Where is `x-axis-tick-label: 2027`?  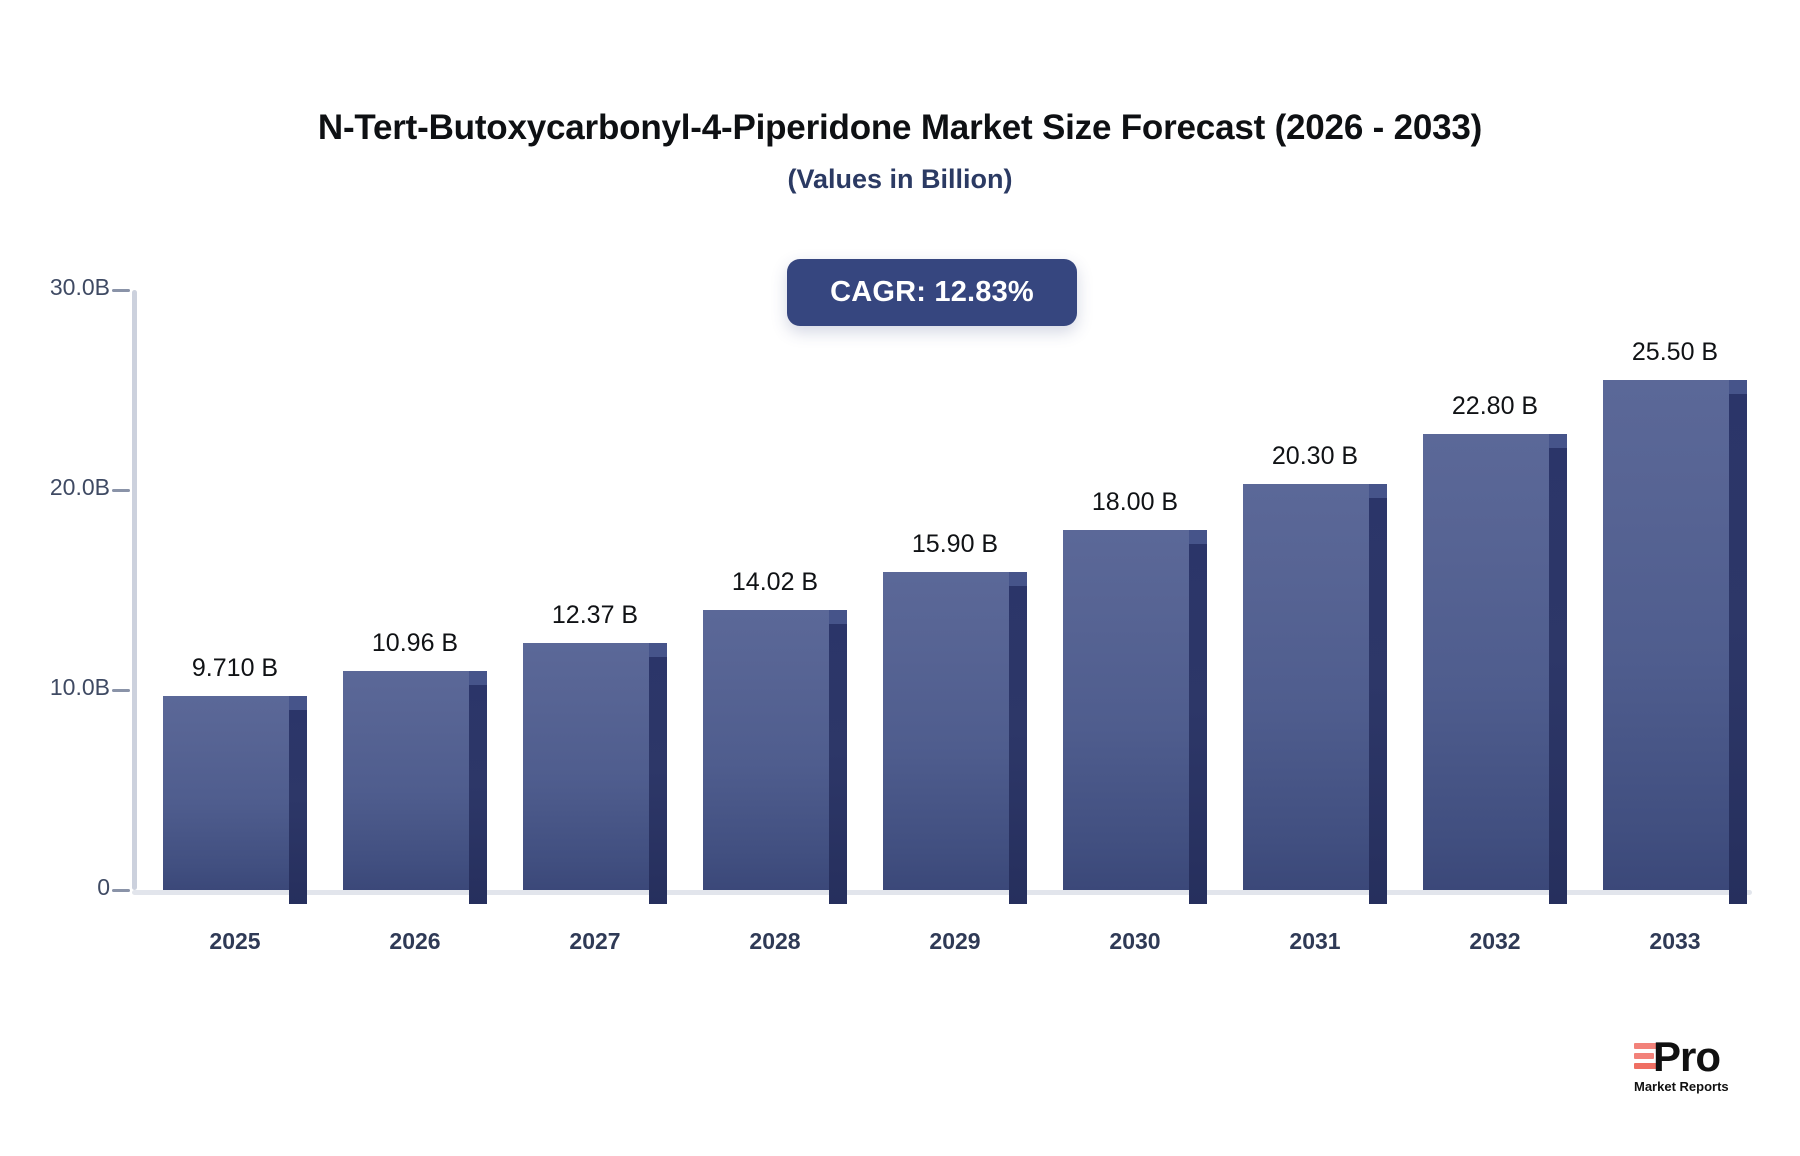
x-axis-tick-label: 2027 is located at coordinates (595, 941).